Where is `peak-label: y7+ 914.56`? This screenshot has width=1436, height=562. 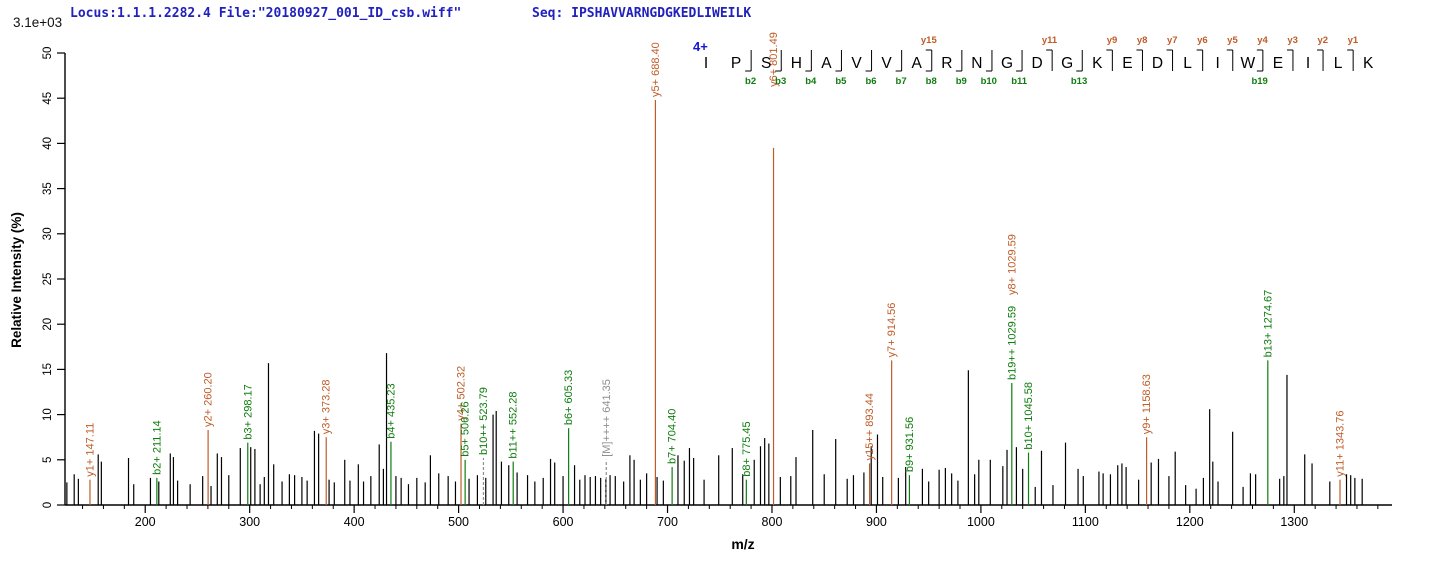
peak-label: y7+ 914.56 is located at coordinates (892, 330).